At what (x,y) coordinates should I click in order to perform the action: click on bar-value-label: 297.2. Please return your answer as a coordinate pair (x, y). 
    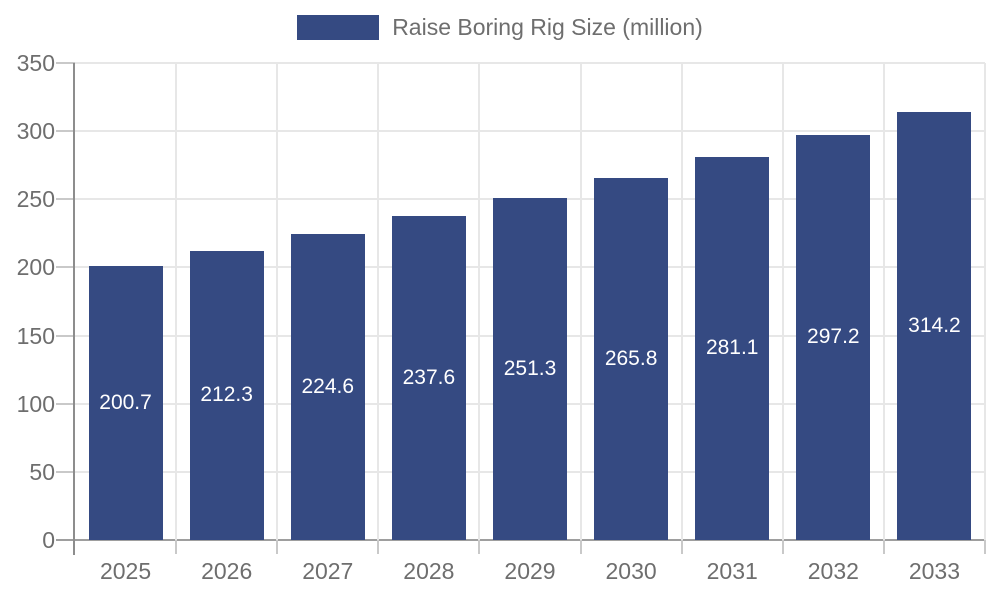
    Looking at the image, I should click on (833, 337).